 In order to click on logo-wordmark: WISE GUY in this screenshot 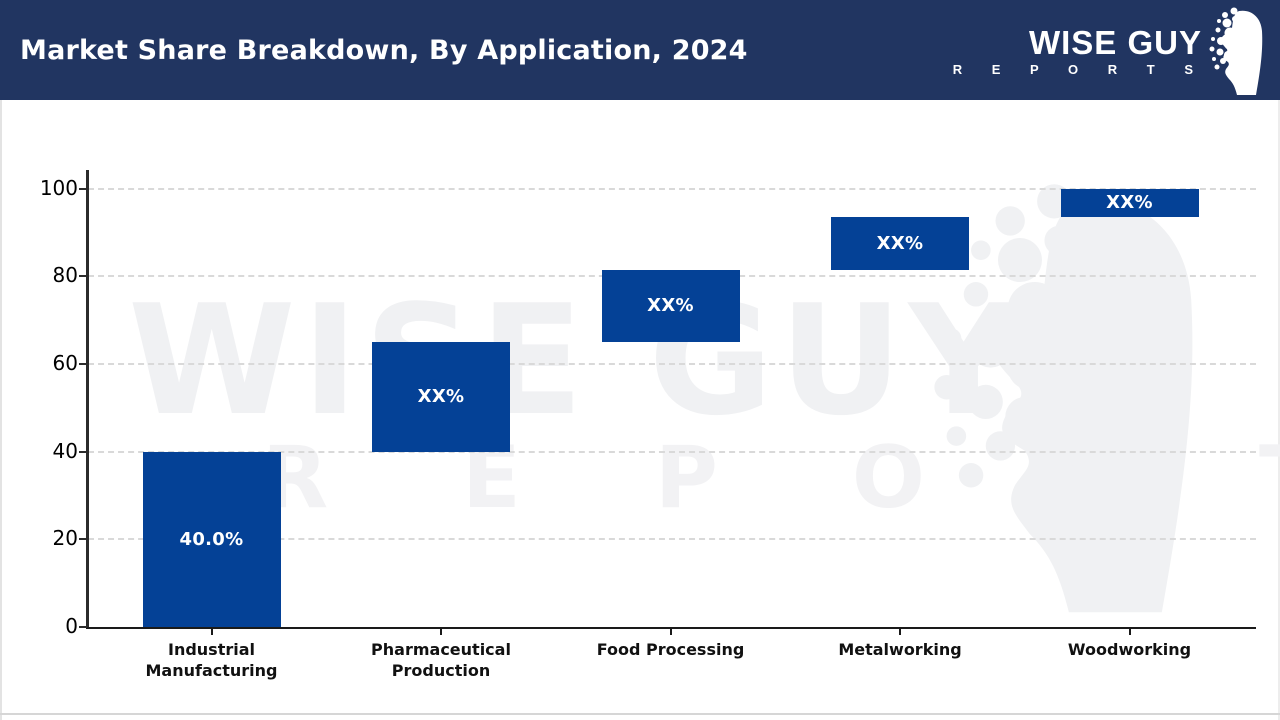, I will do `click(1115, 42)`.